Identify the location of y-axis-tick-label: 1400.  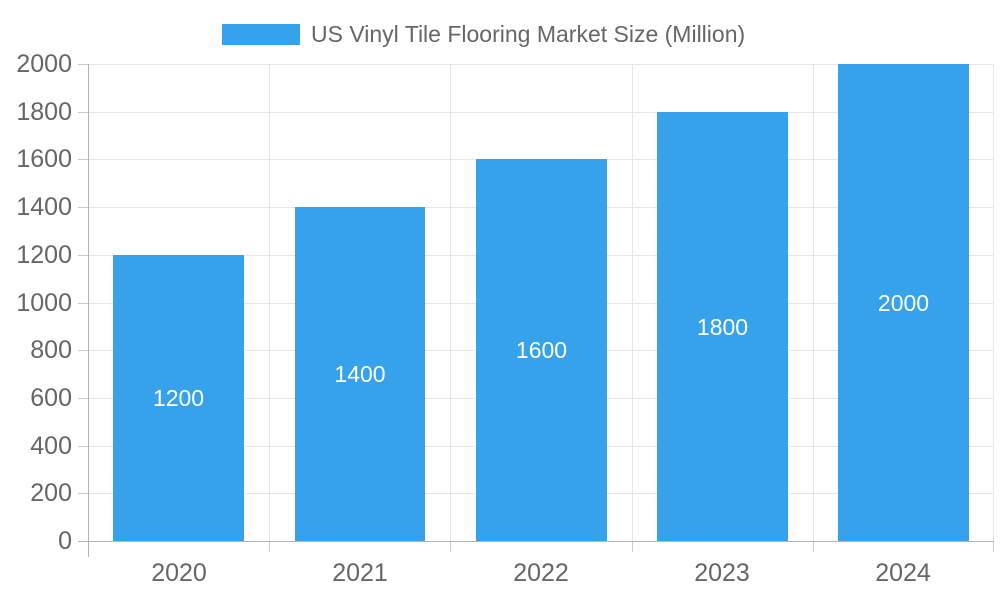
(44, 207).